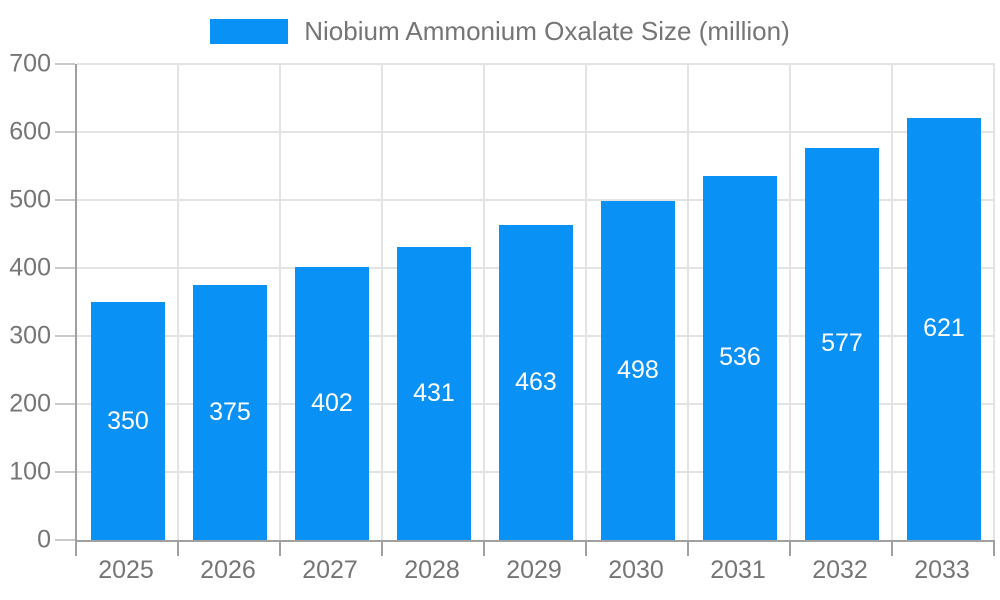 This screenshot has width=1000, height=600. What do you see at coordinates (840, 570) in the screenshot?
I see `x-tick-label: 2032` at bounding box center [840, 570].